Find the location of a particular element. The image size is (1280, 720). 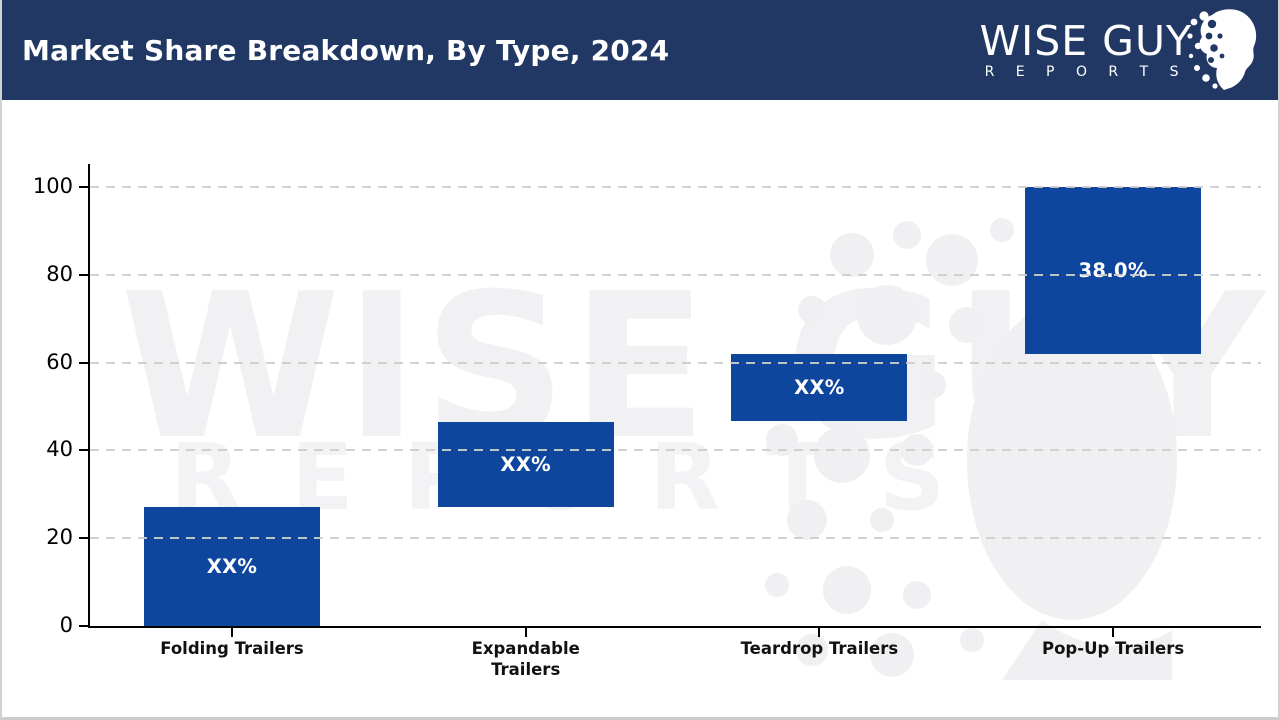

bar-folding-trailers: XX% is located at coordinates (232, 566).